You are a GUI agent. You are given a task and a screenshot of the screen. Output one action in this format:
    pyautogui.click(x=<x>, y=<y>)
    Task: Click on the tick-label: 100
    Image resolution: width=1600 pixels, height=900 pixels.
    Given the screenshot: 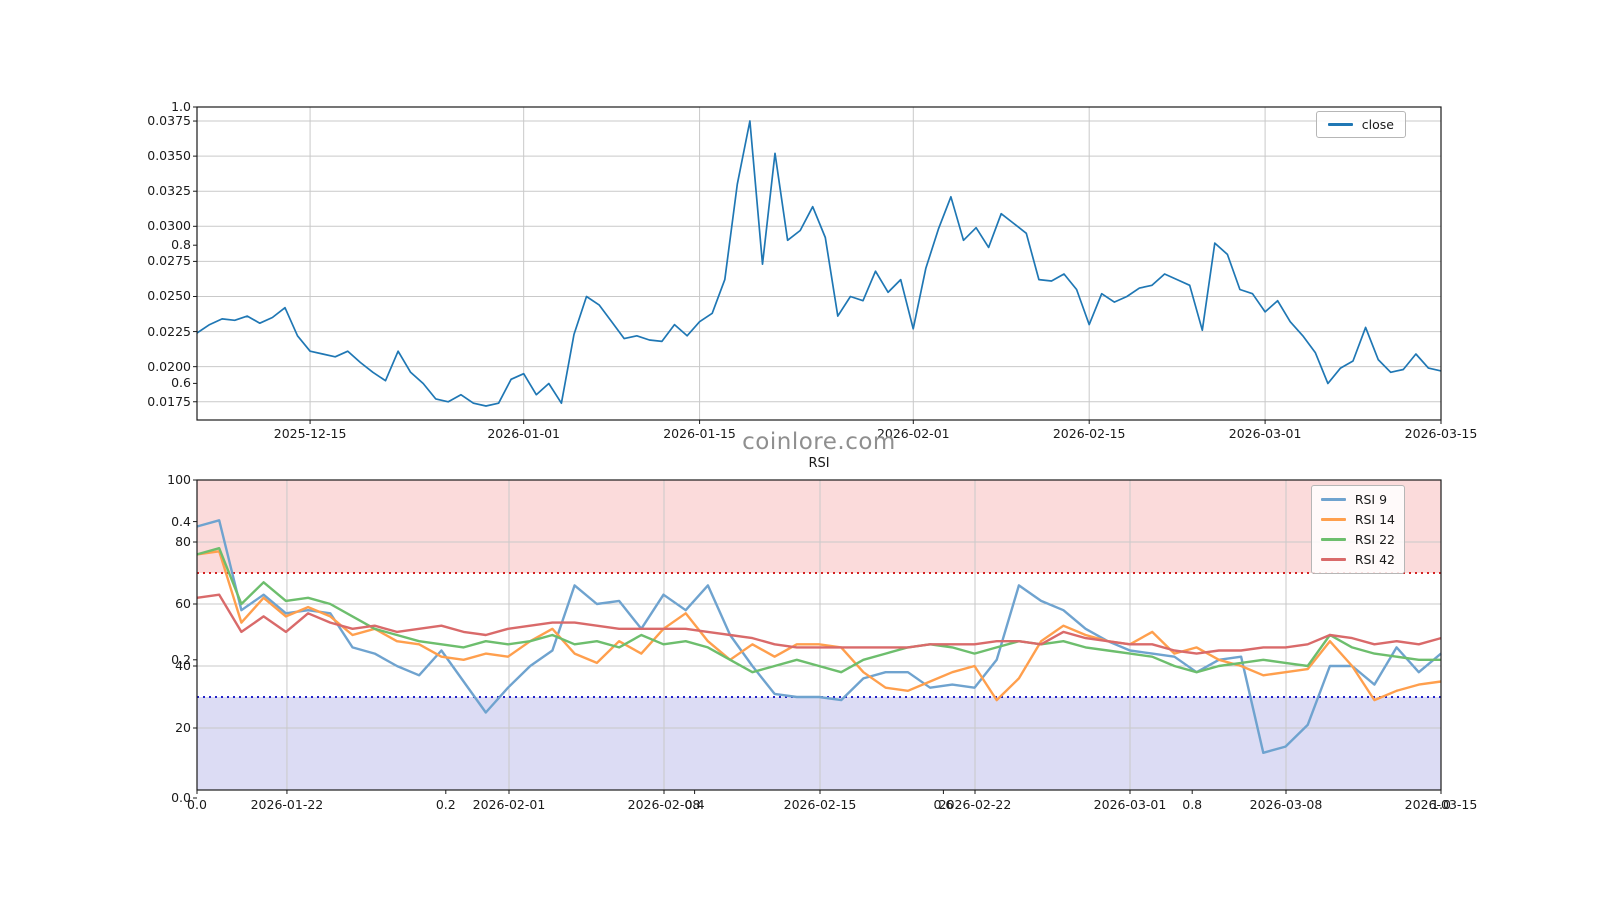 What is the action you would take?
    pyautogui.click(x=179, y=479)
    